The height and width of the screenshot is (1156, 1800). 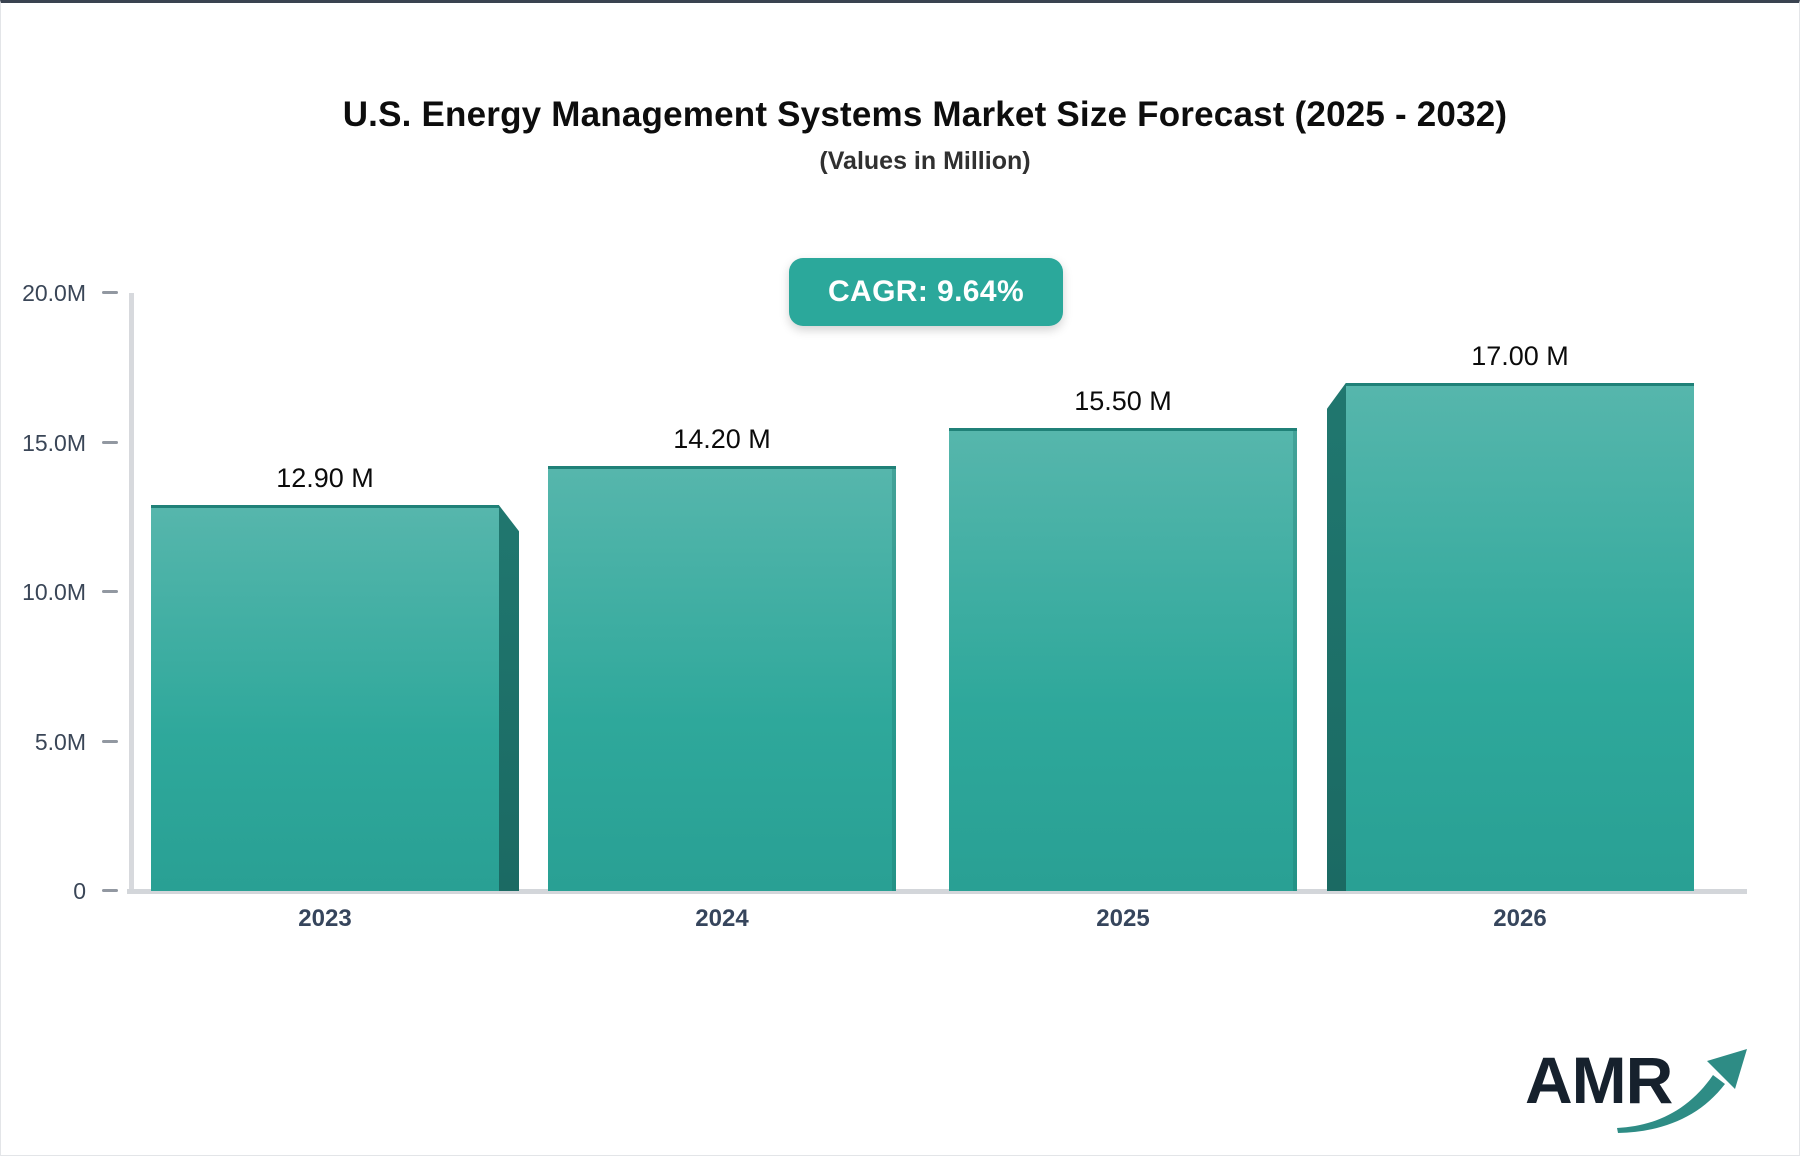 I want to click on x-axis-line, so click(x=937, y=891).